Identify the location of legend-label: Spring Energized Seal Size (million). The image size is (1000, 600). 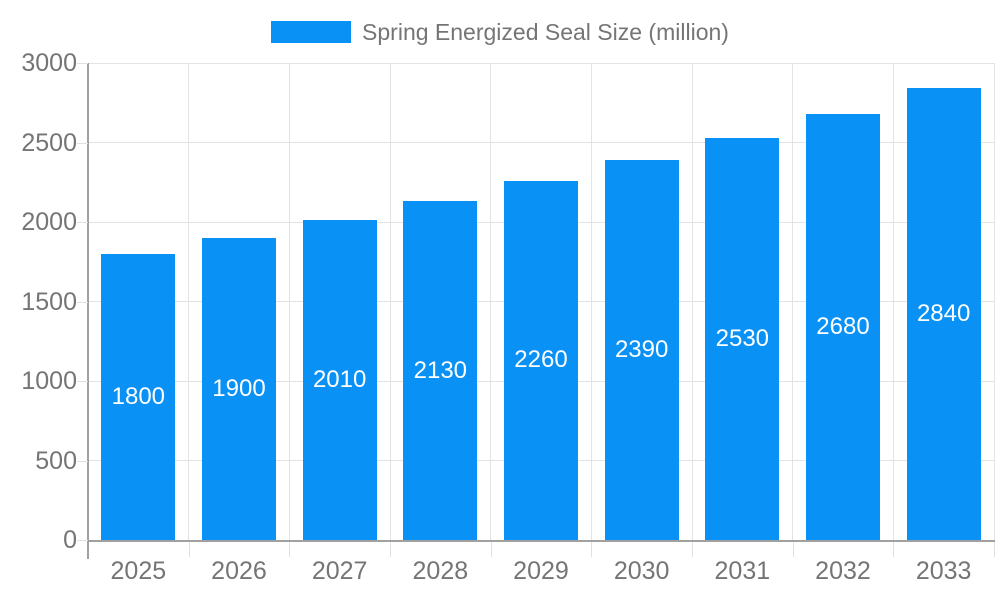
(545, 31).